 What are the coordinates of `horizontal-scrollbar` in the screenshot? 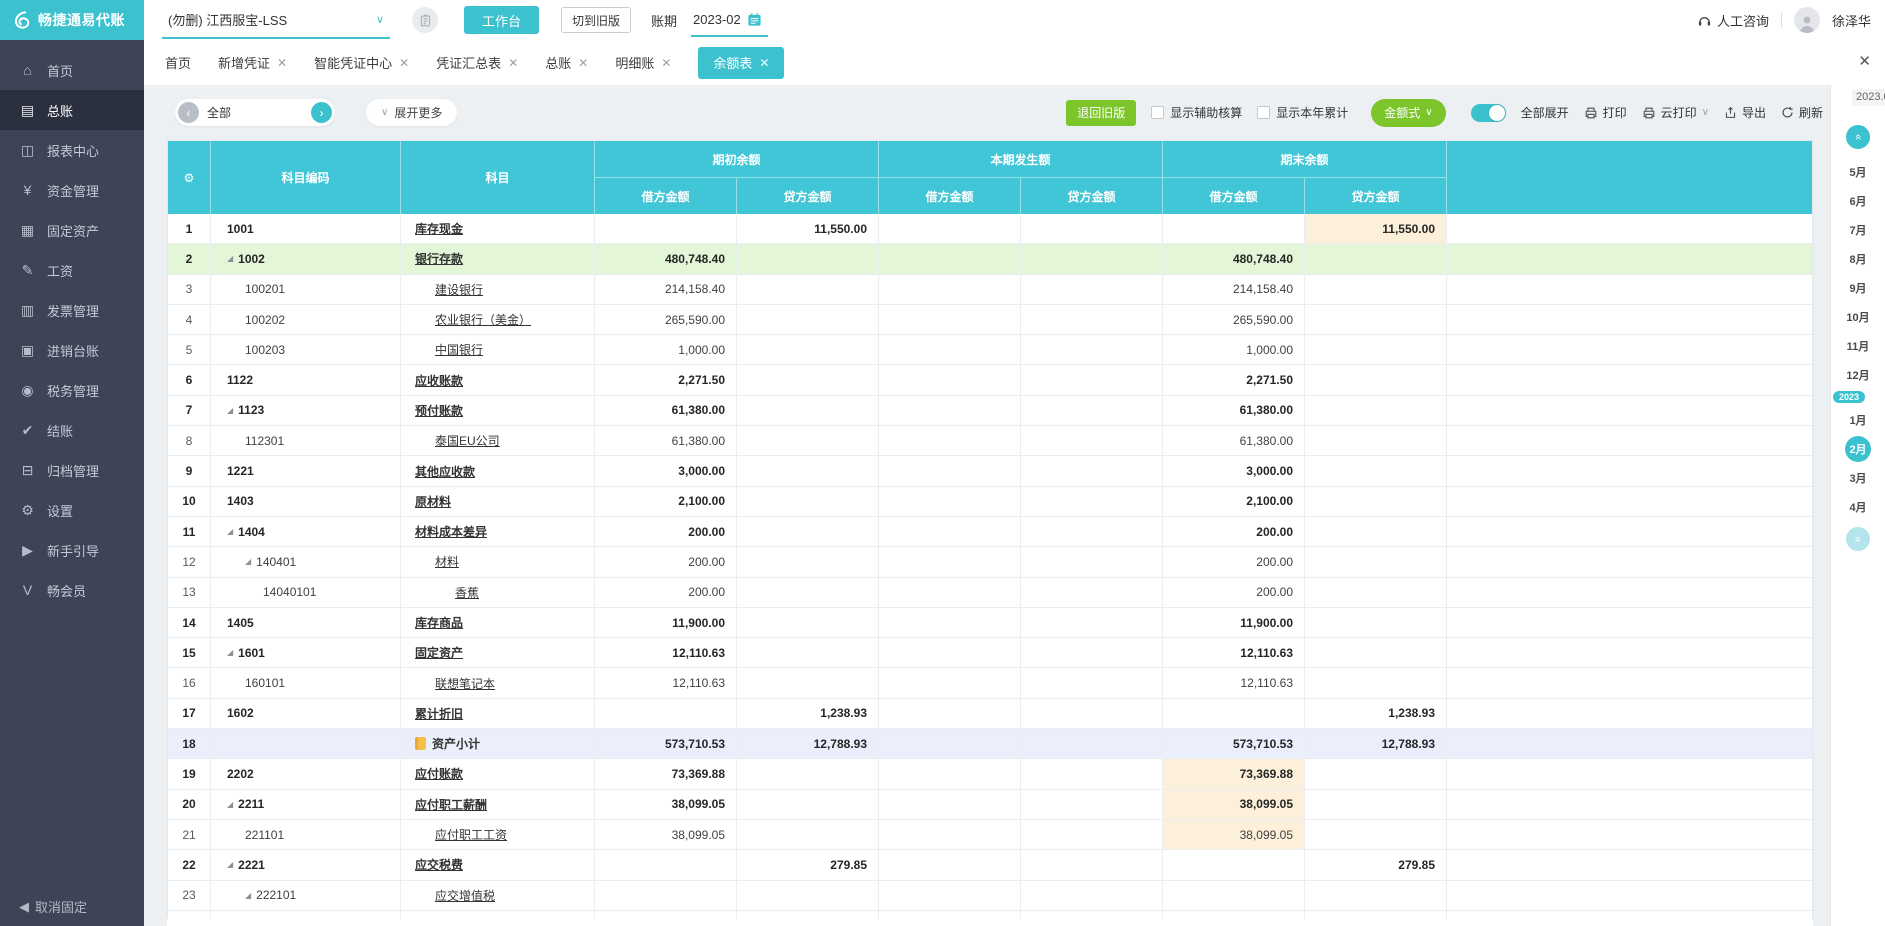 It's located at (990, 922).